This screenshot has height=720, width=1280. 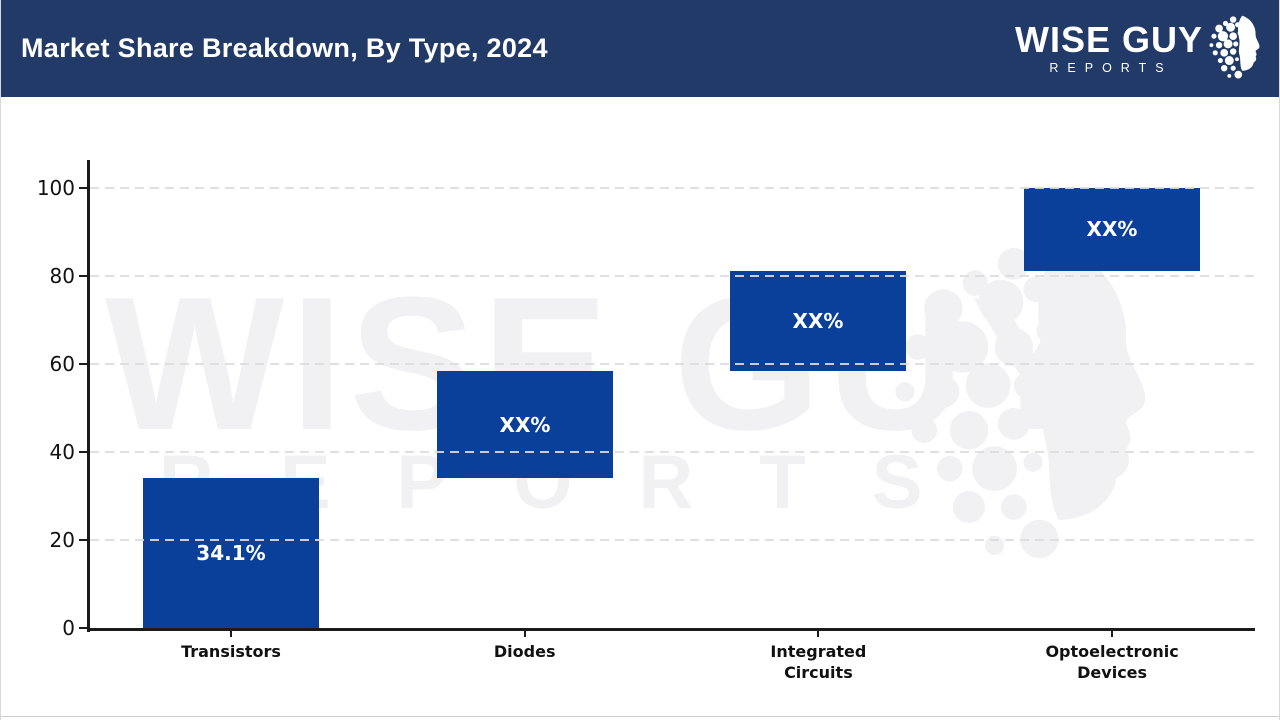 I want to click on y-tick-label: 40, so click(x=62, y=452).